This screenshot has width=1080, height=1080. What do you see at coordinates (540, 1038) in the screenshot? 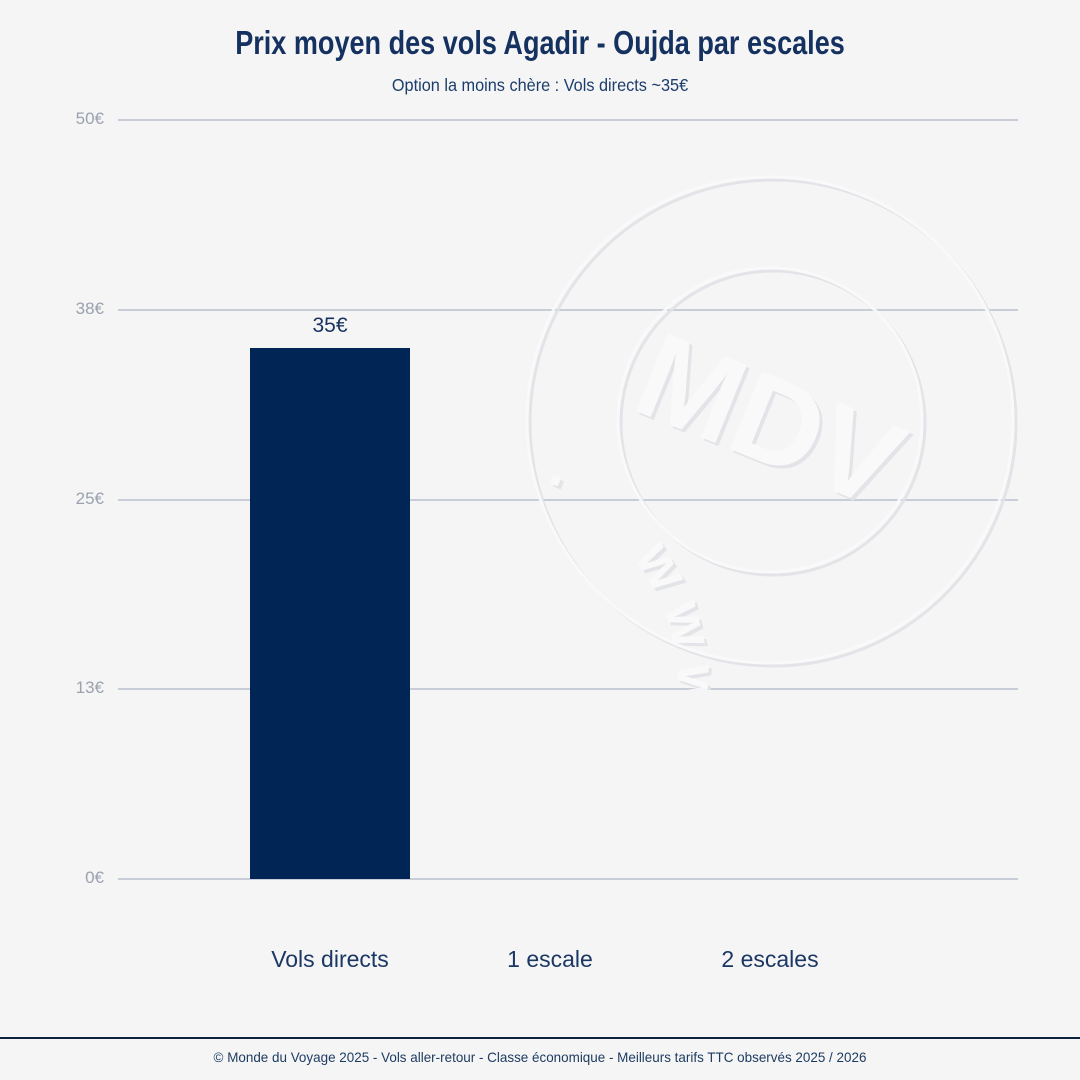
I see `footer-divider` at bounding box center [540, 1038].